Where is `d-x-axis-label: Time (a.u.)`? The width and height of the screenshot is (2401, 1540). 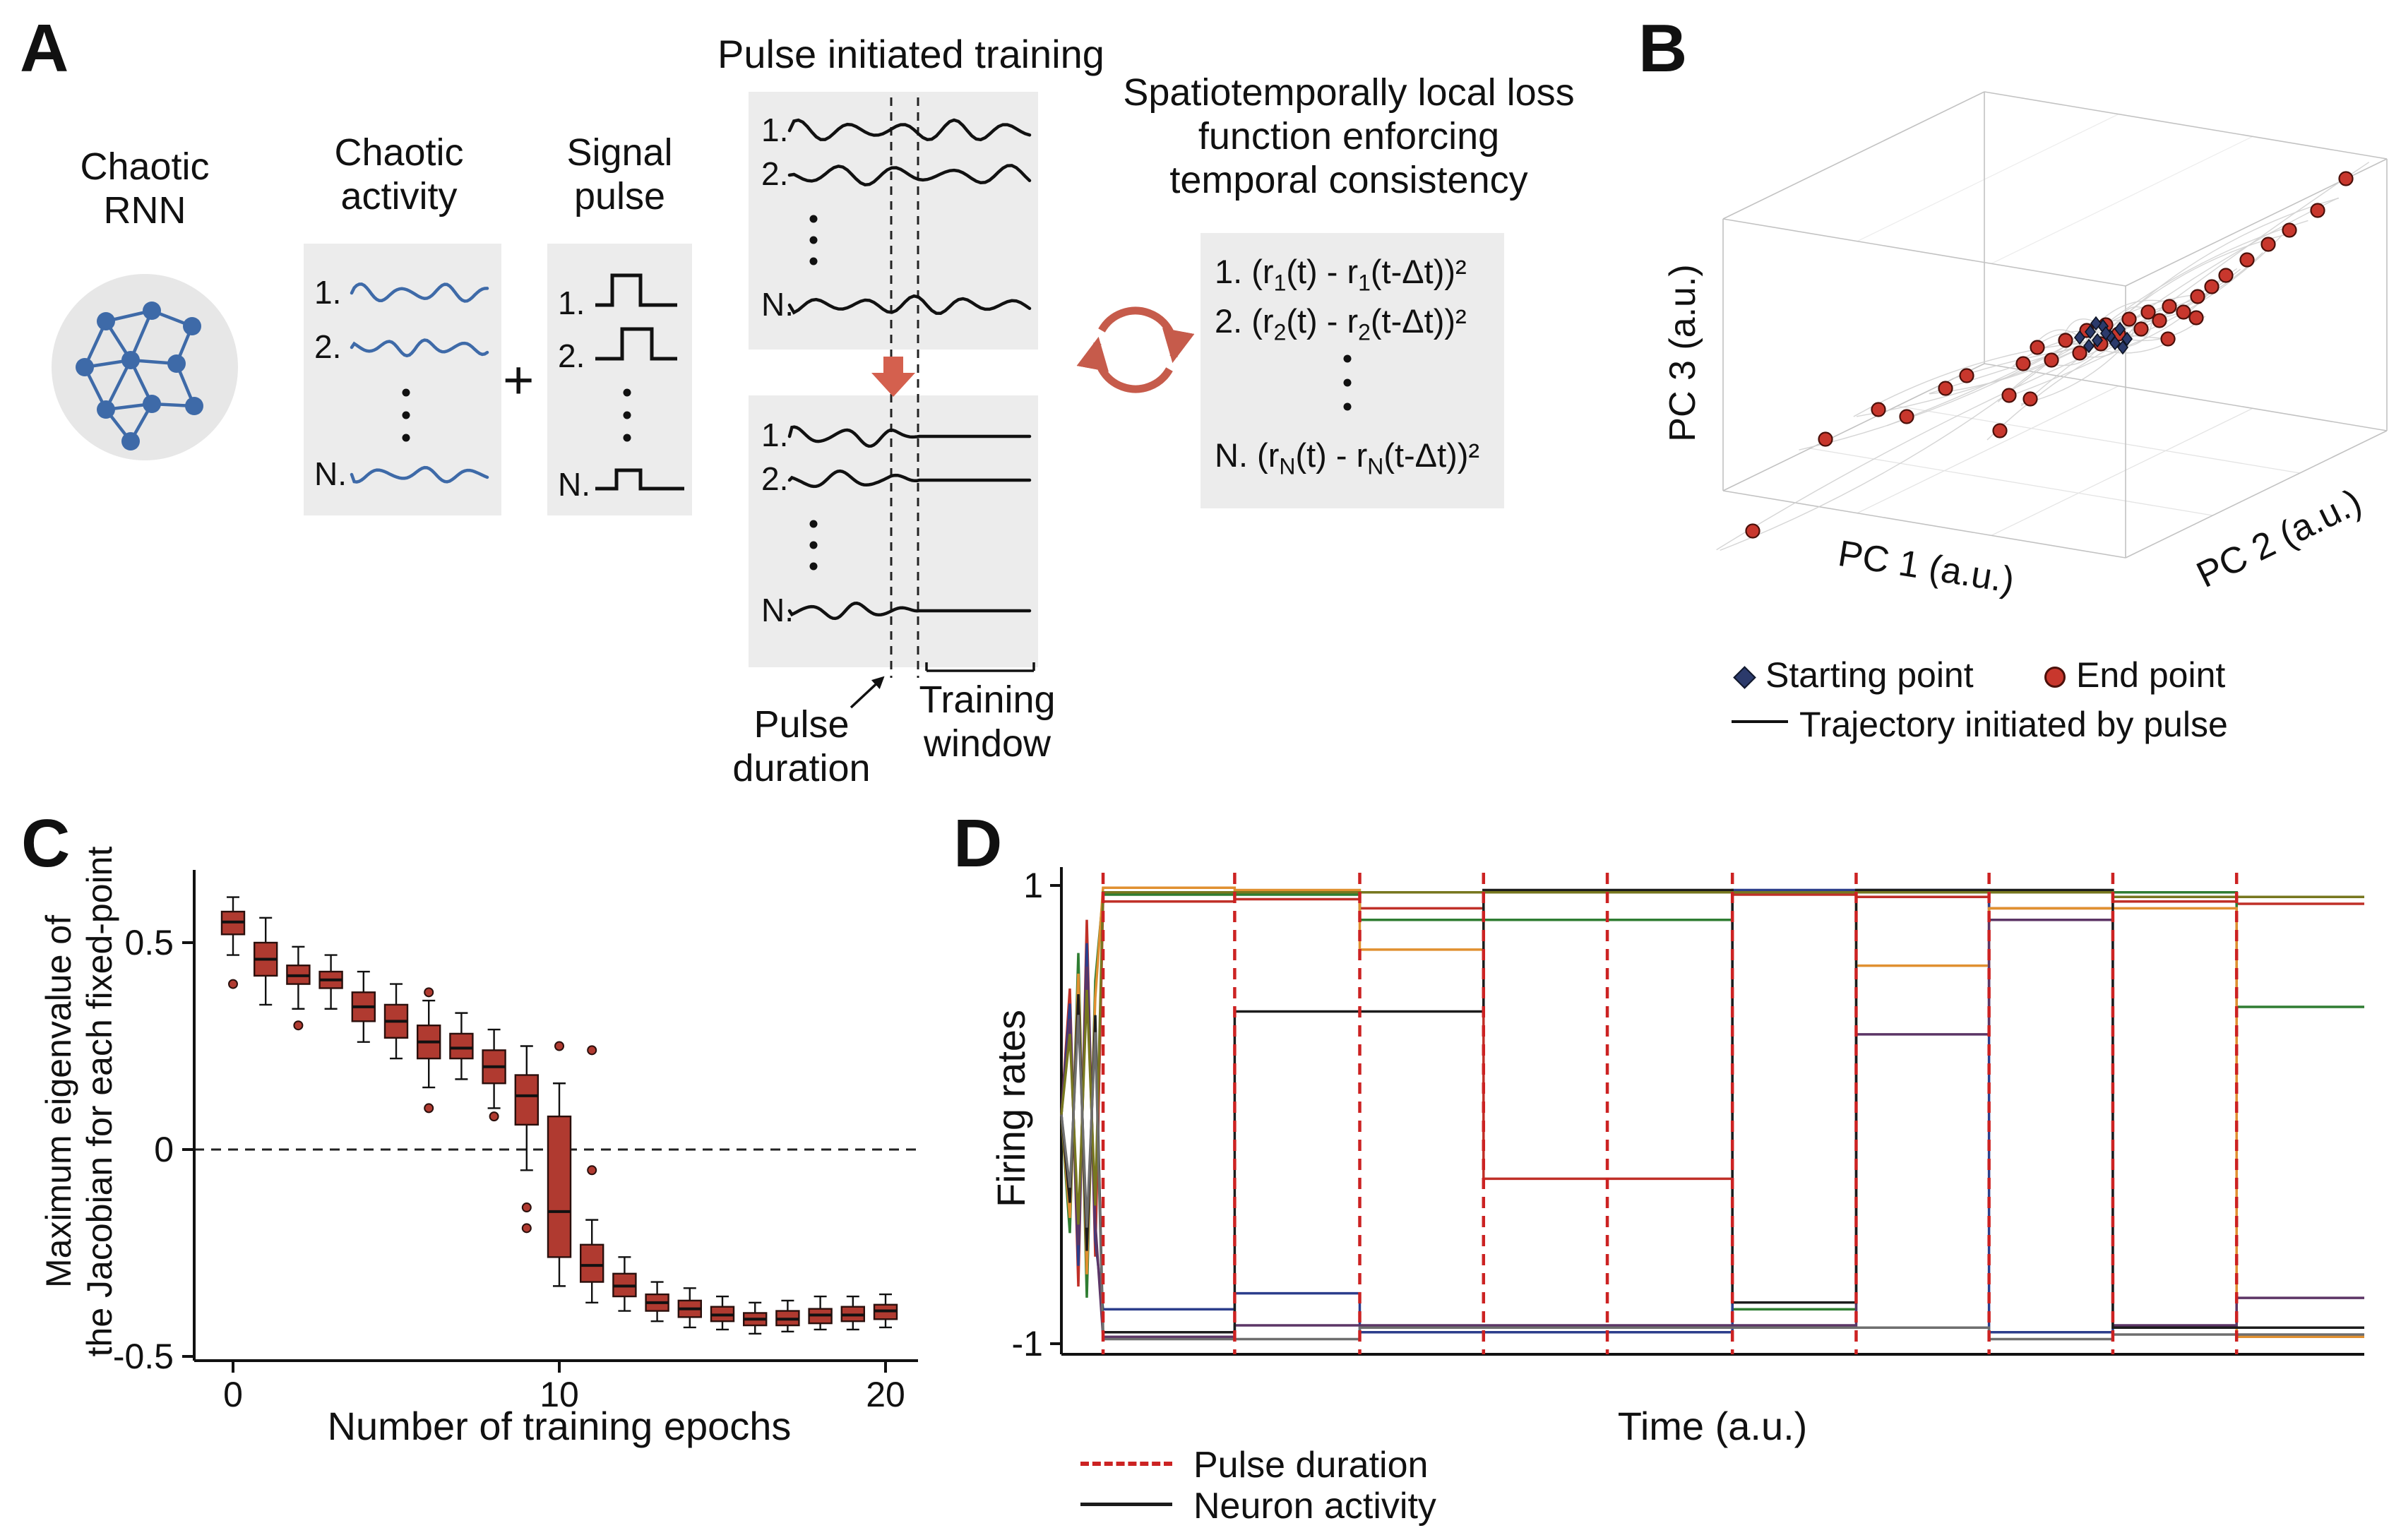 d-x-axis-label: Time (a.u.) is located at coordinates (1712, 1426).